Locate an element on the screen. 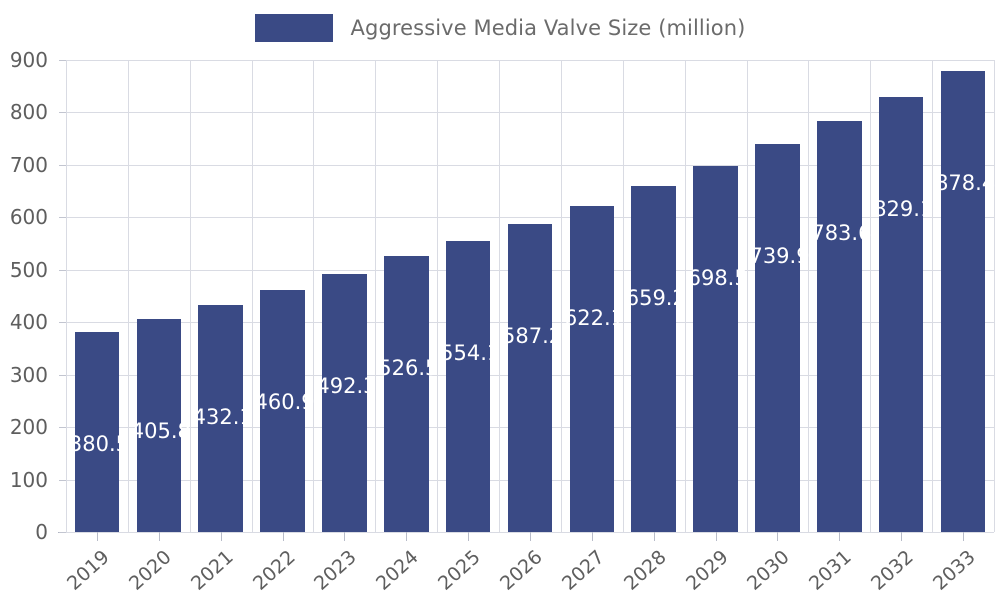  x-tick-label: 2027 is located at coordinates (583, 570).